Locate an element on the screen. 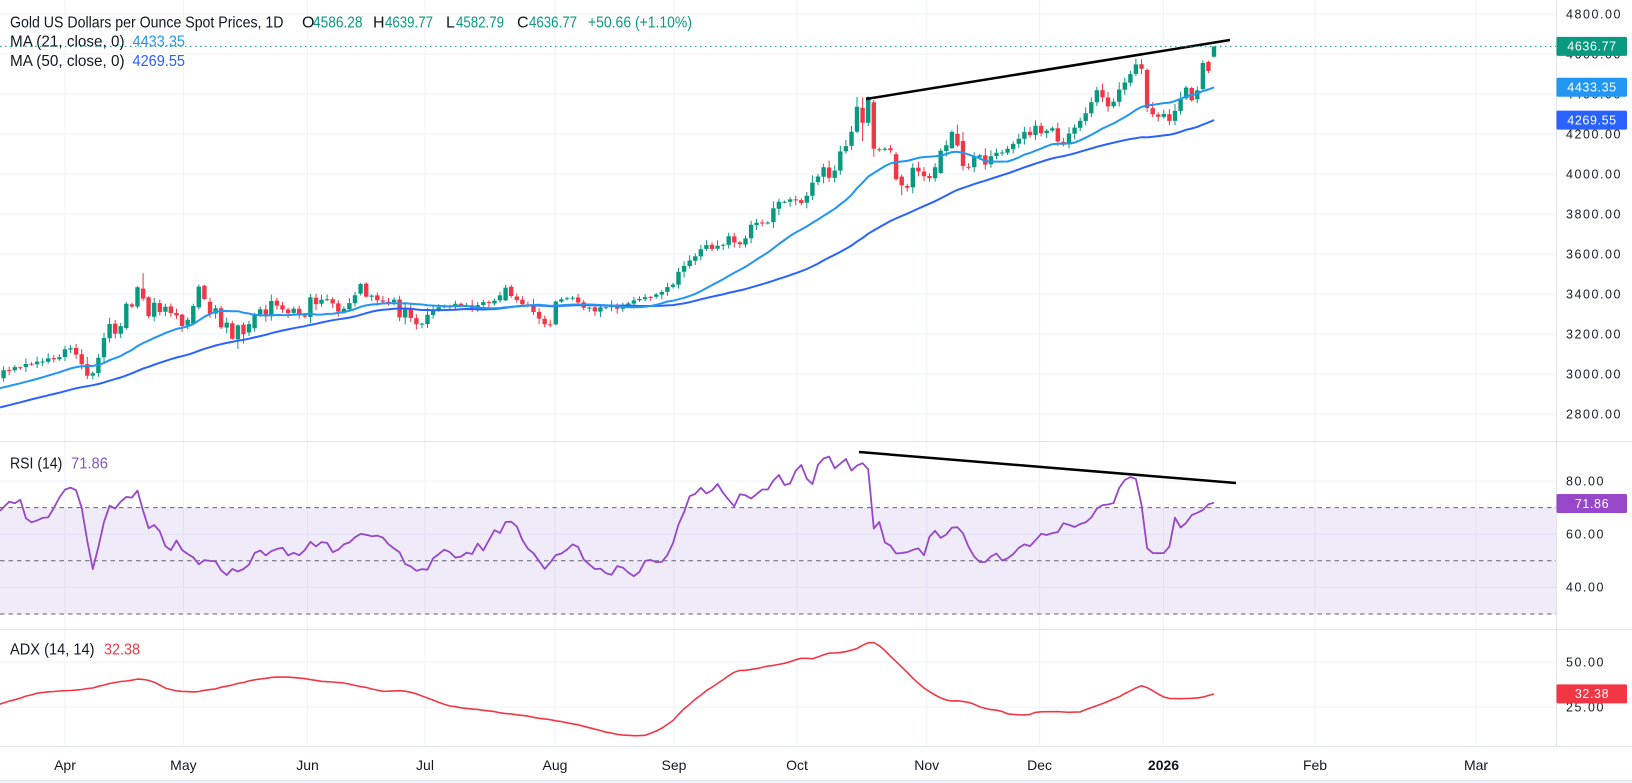  svg-text: Oct is located at coordinates (797, 765).